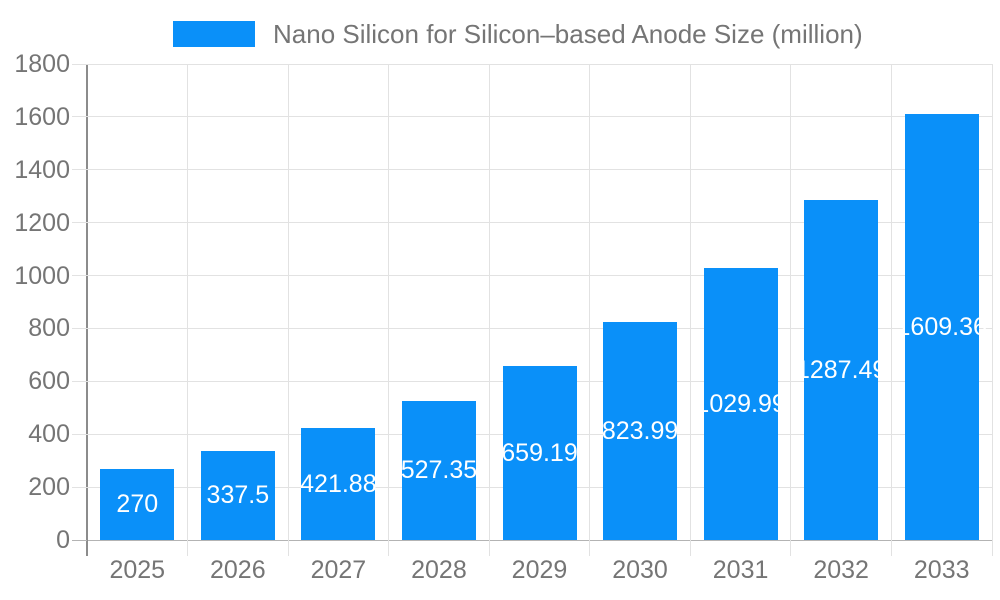  What do you see at coordinates (237, 495) in the screenshot?
I see `bar-2026` at bounding box center [237, 495].